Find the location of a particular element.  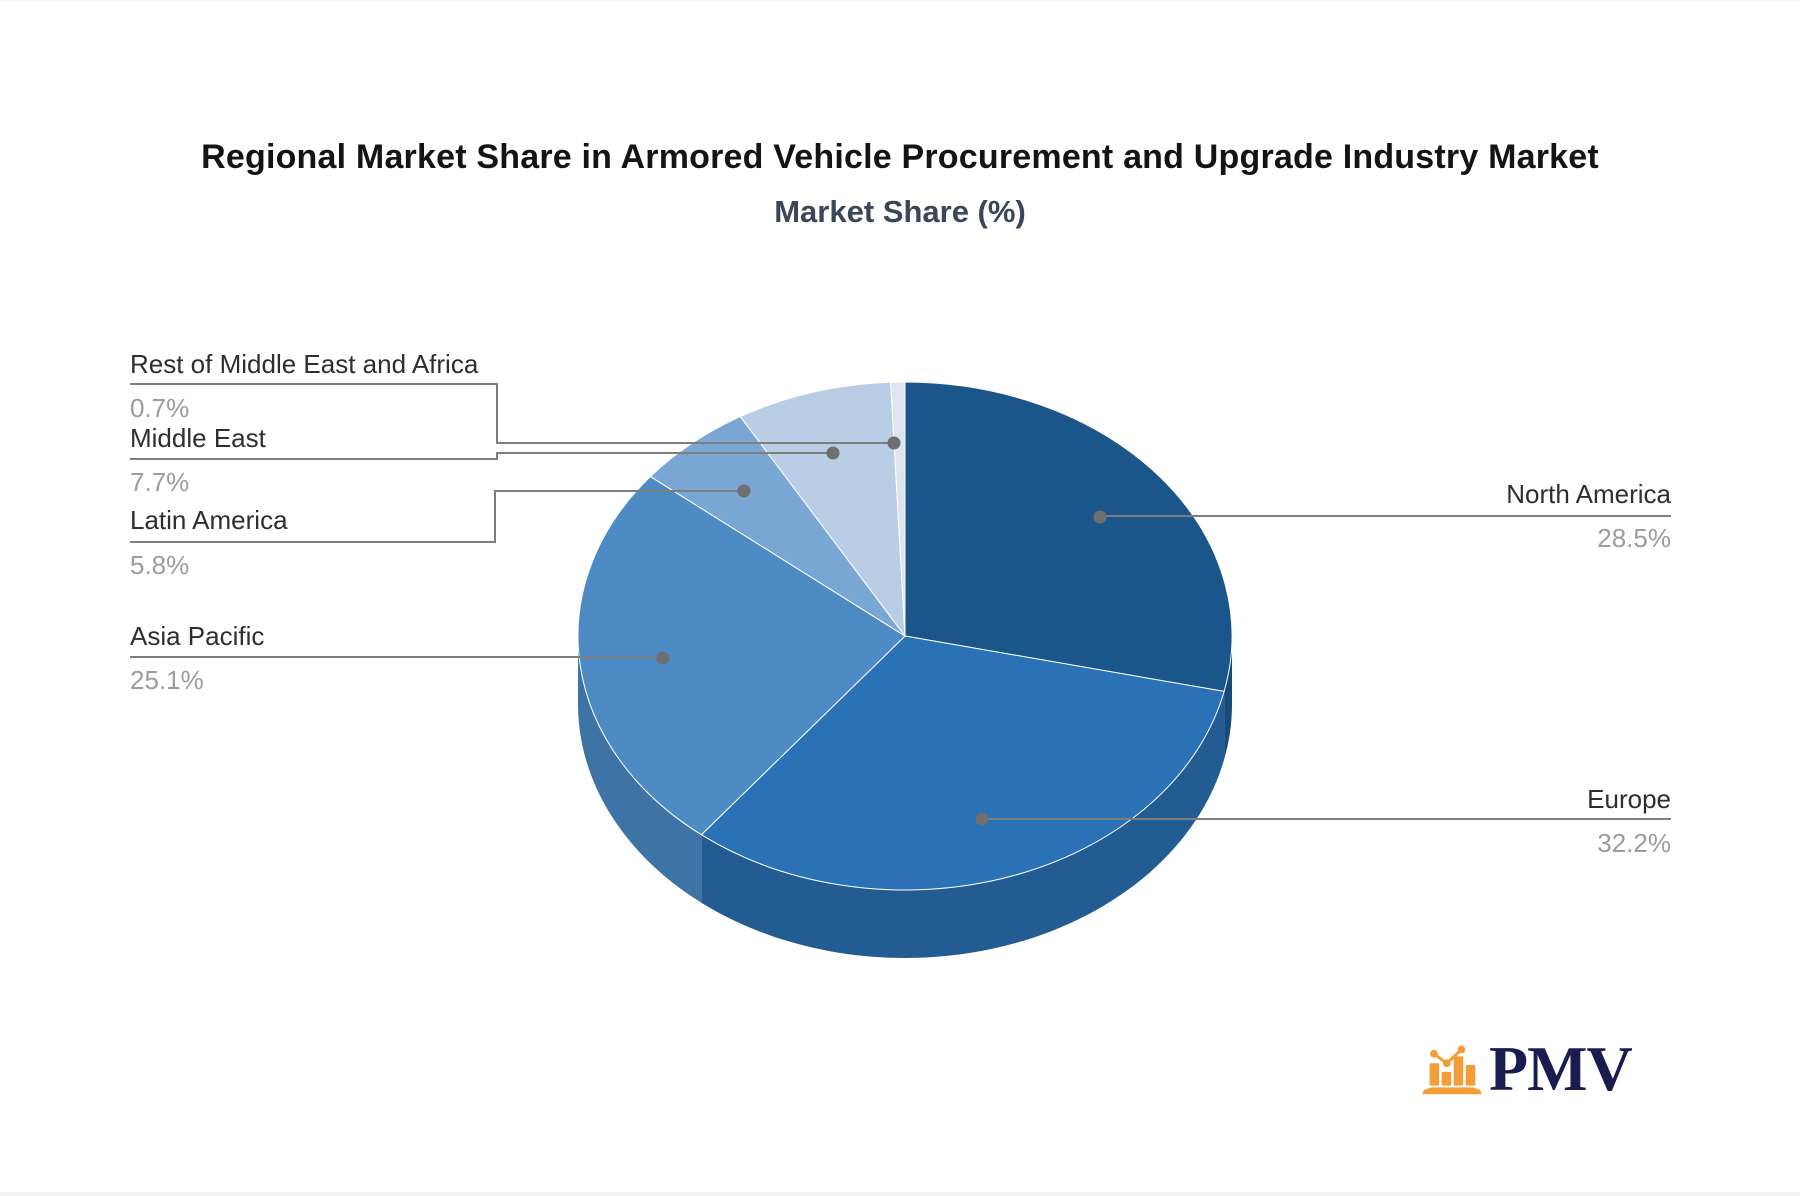

label-north-america: North America is located at coordinates (1588, 494).